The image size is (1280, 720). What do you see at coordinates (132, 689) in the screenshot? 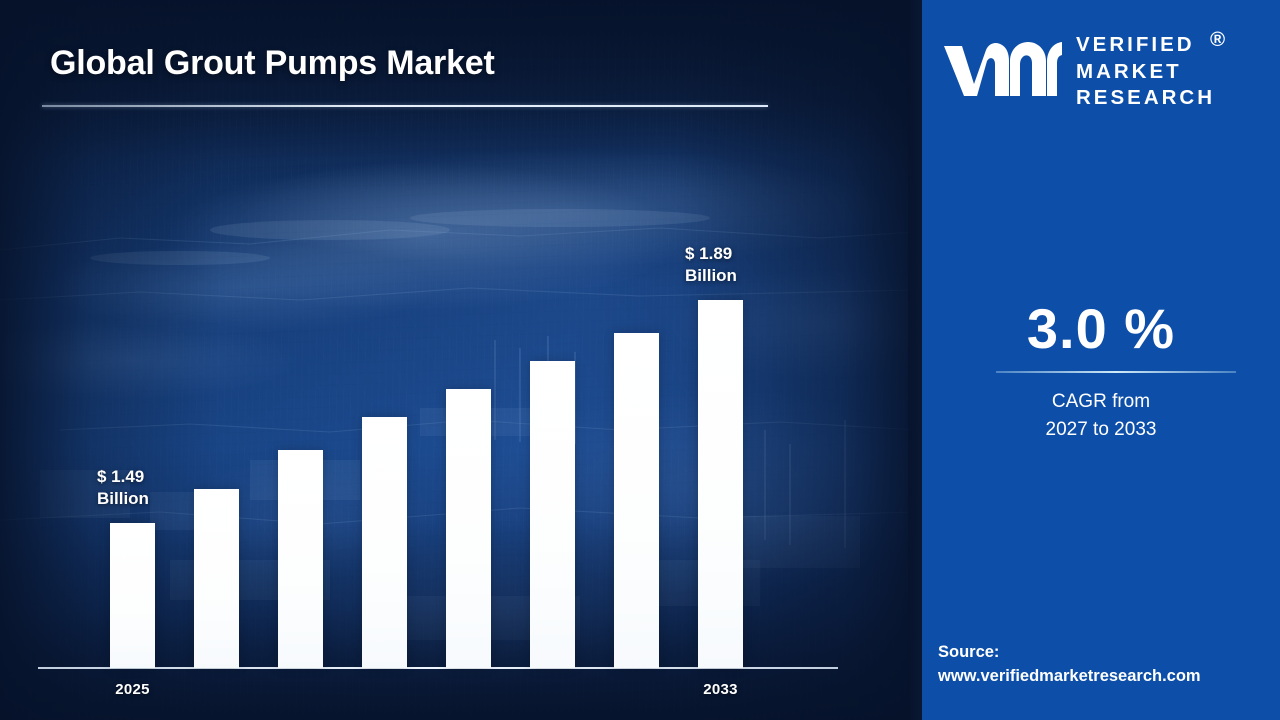
I see `x-axis-label-2025: 2025` at bounding box center [132, 689].